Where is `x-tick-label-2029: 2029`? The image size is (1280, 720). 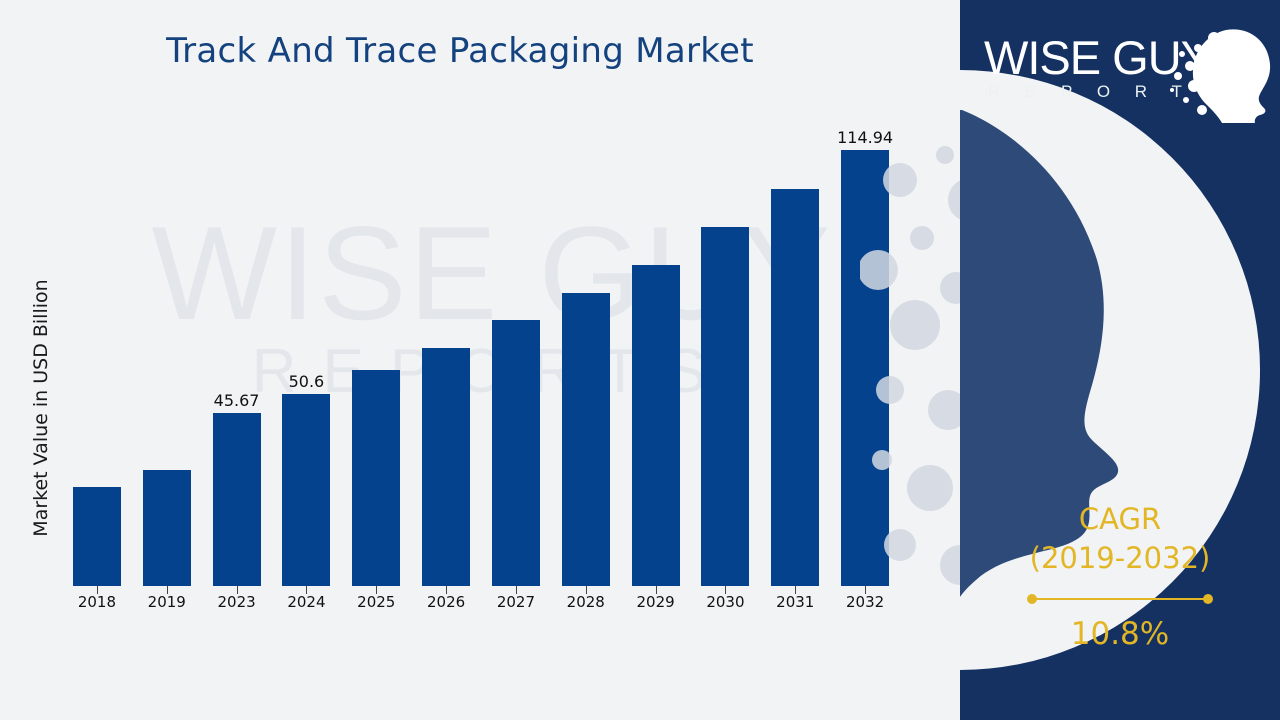 x-tick-label-2029: 2029 is located at coordinates (655, 602).